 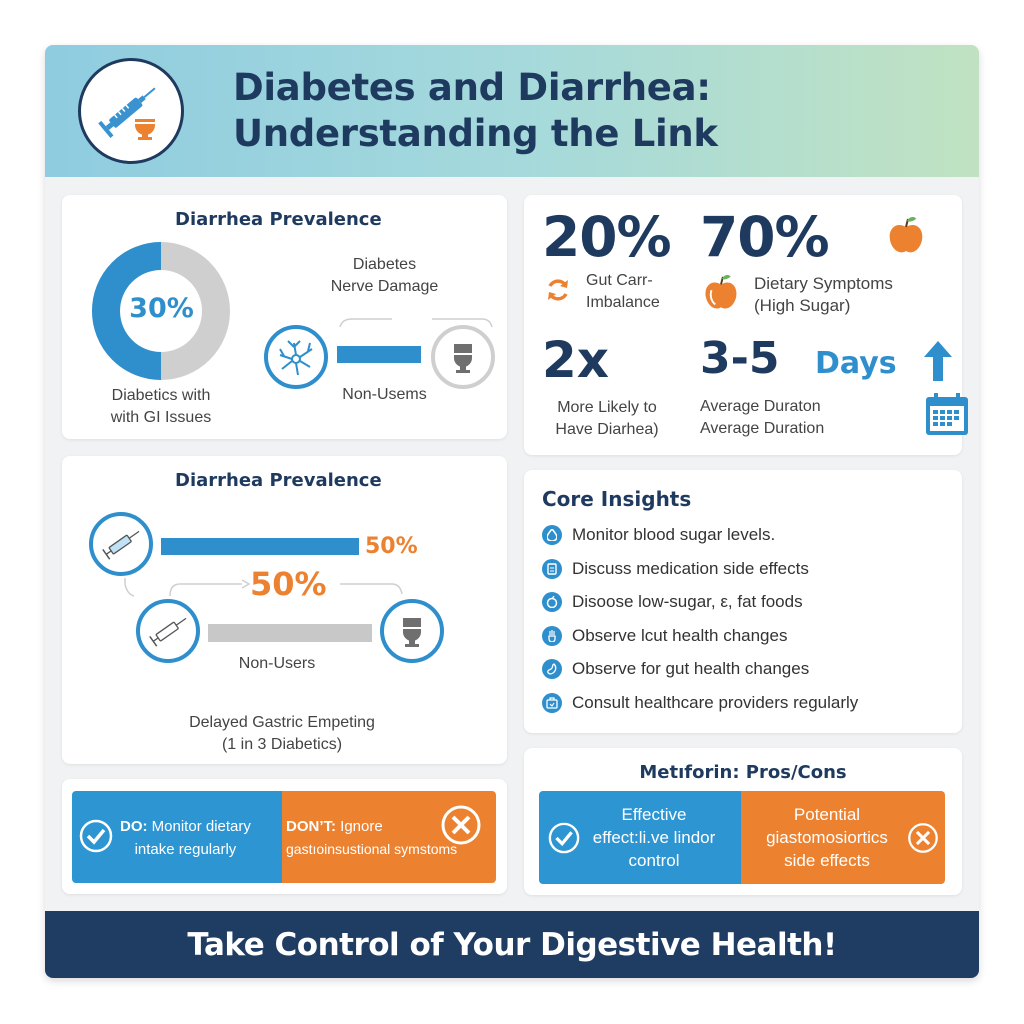 I want to click on stat-dietary-label-1: Dietary Symptoms, so click(x=823, y=283).